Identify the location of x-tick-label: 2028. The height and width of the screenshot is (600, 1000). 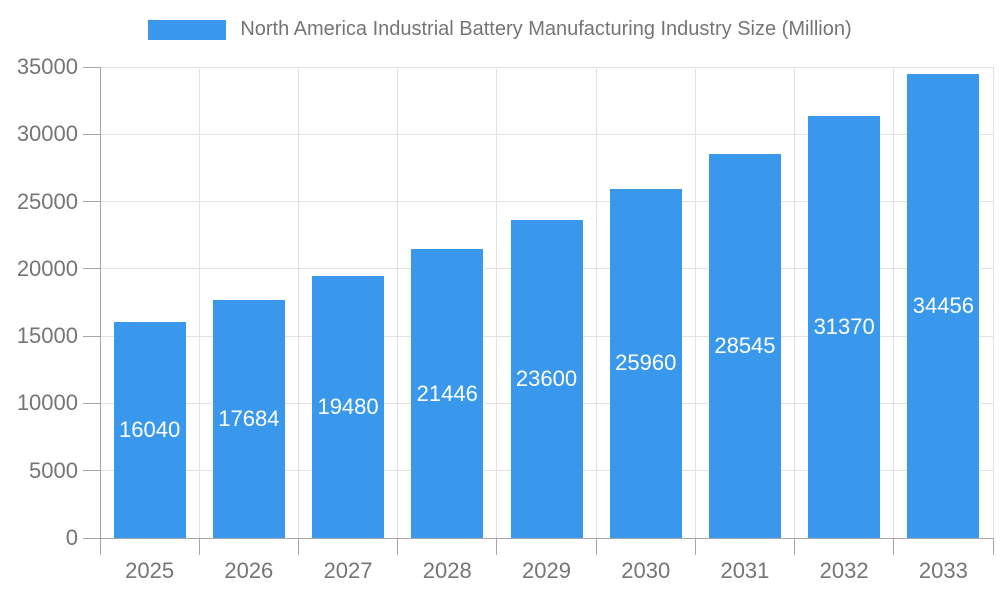
(447, 570).